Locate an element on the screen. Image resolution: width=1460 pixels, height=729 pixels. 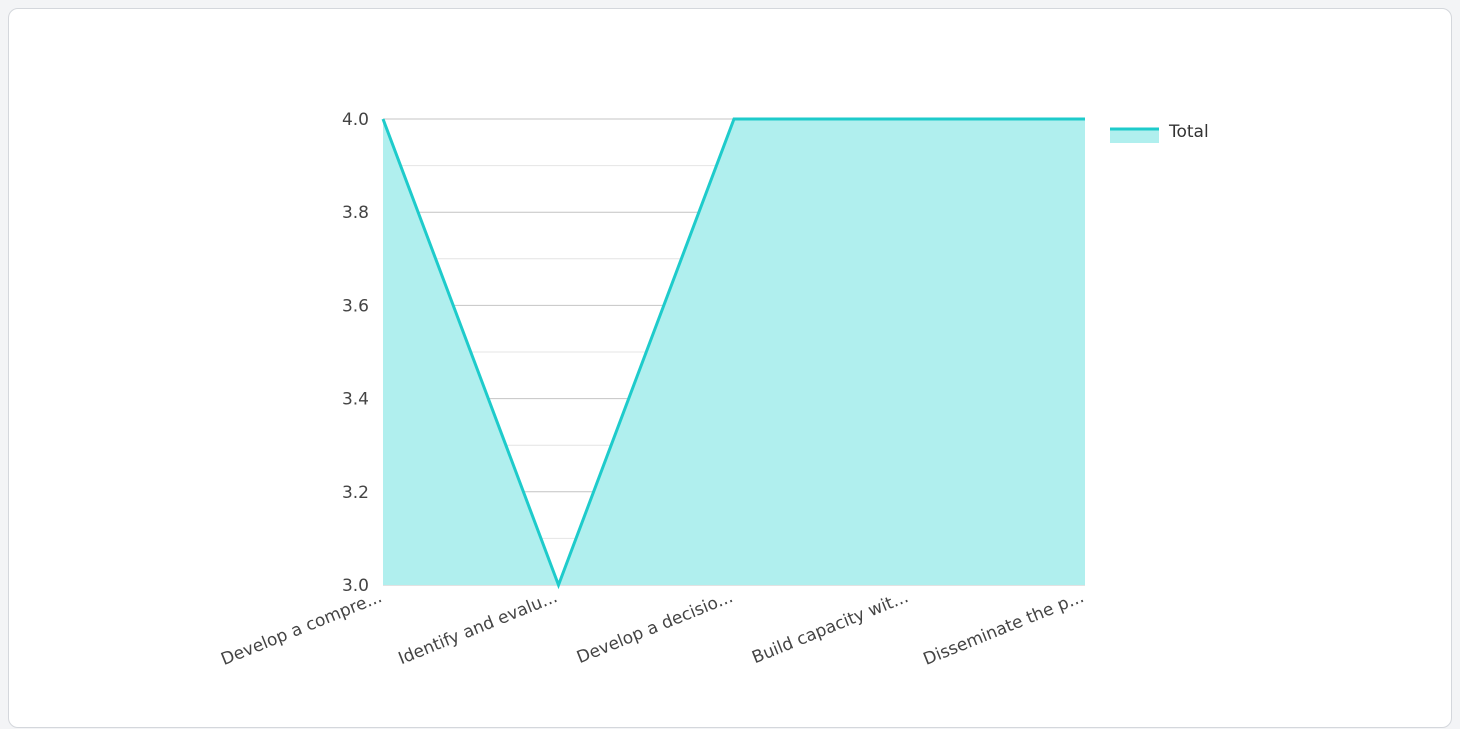
y-tick-label: 3.6 is located at coordinates (355, 306).